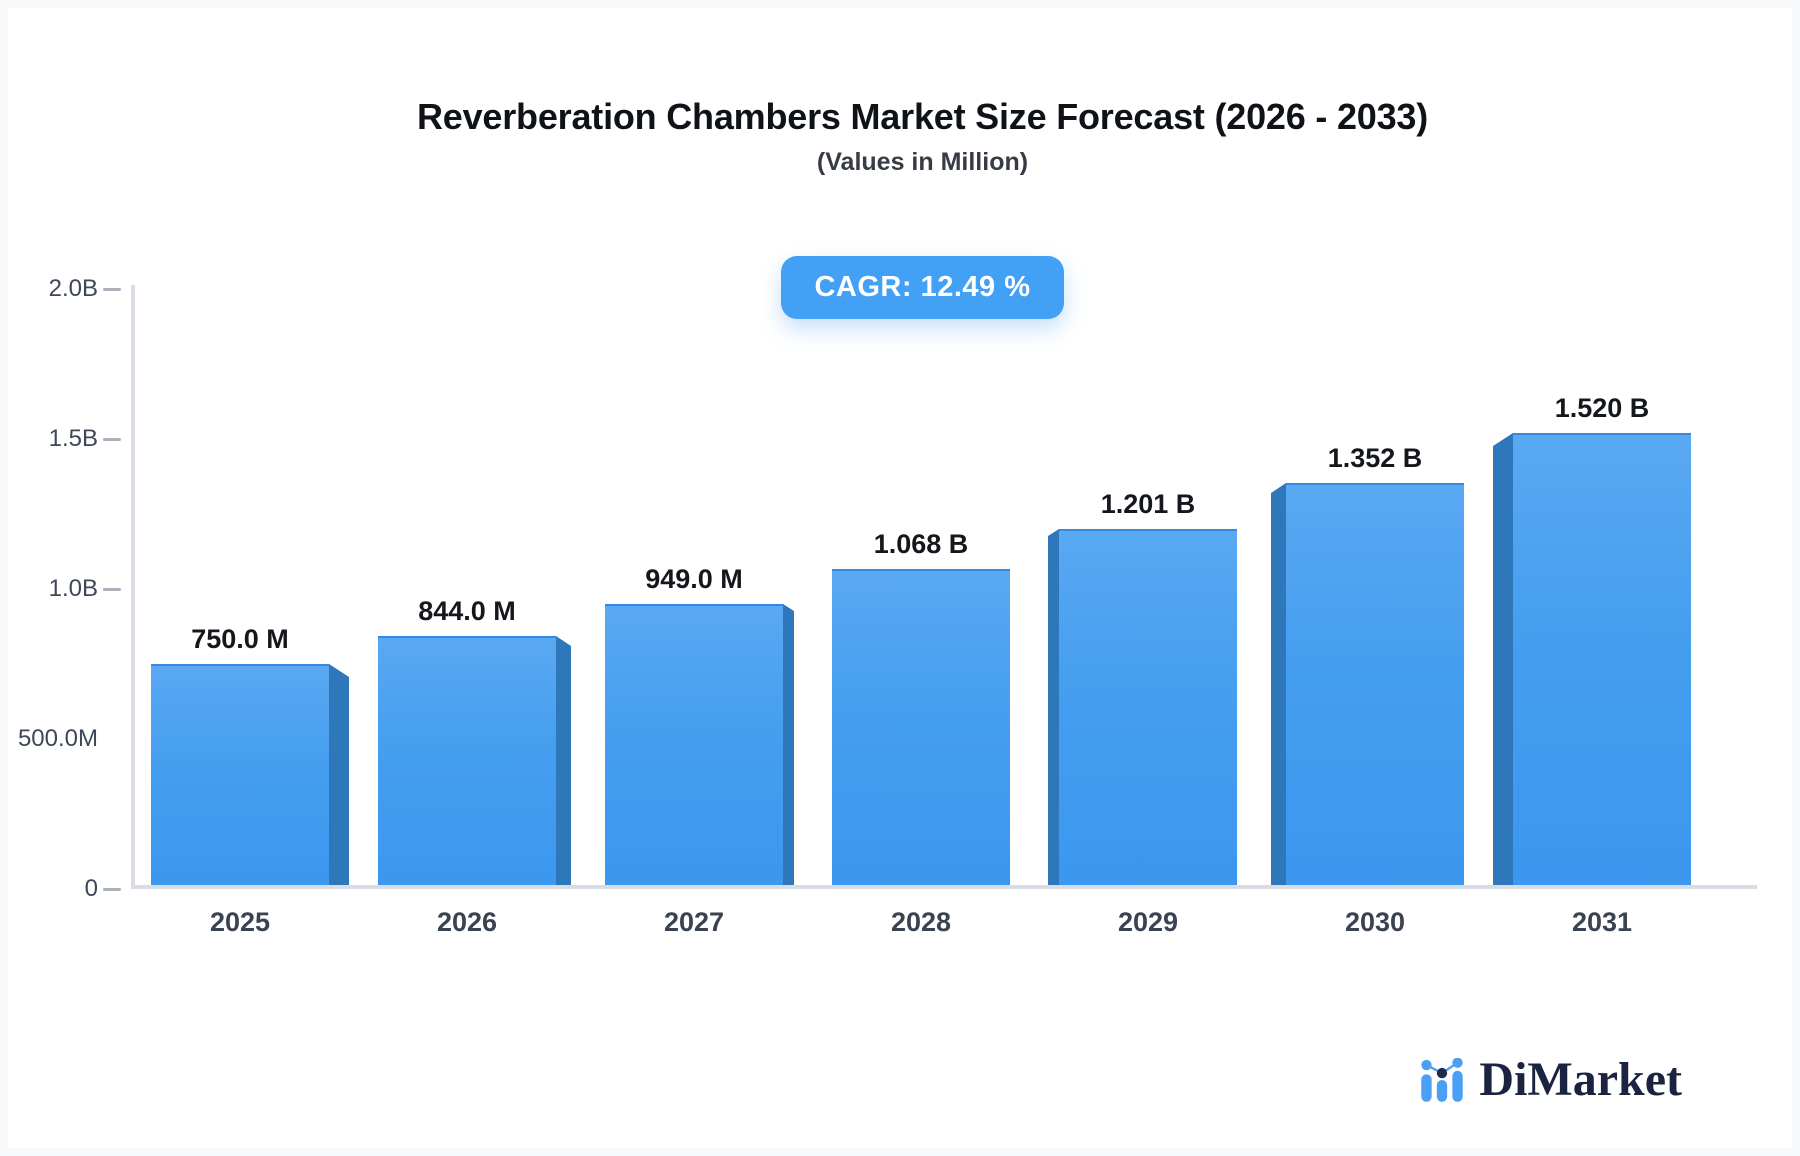 The height and width of the screenshot is (1156, 1800). What do you see at coordinates (1148, 922) in the screenshot?
I see `x-axis-year-label: 2029` at bounding box center [1148, 922].